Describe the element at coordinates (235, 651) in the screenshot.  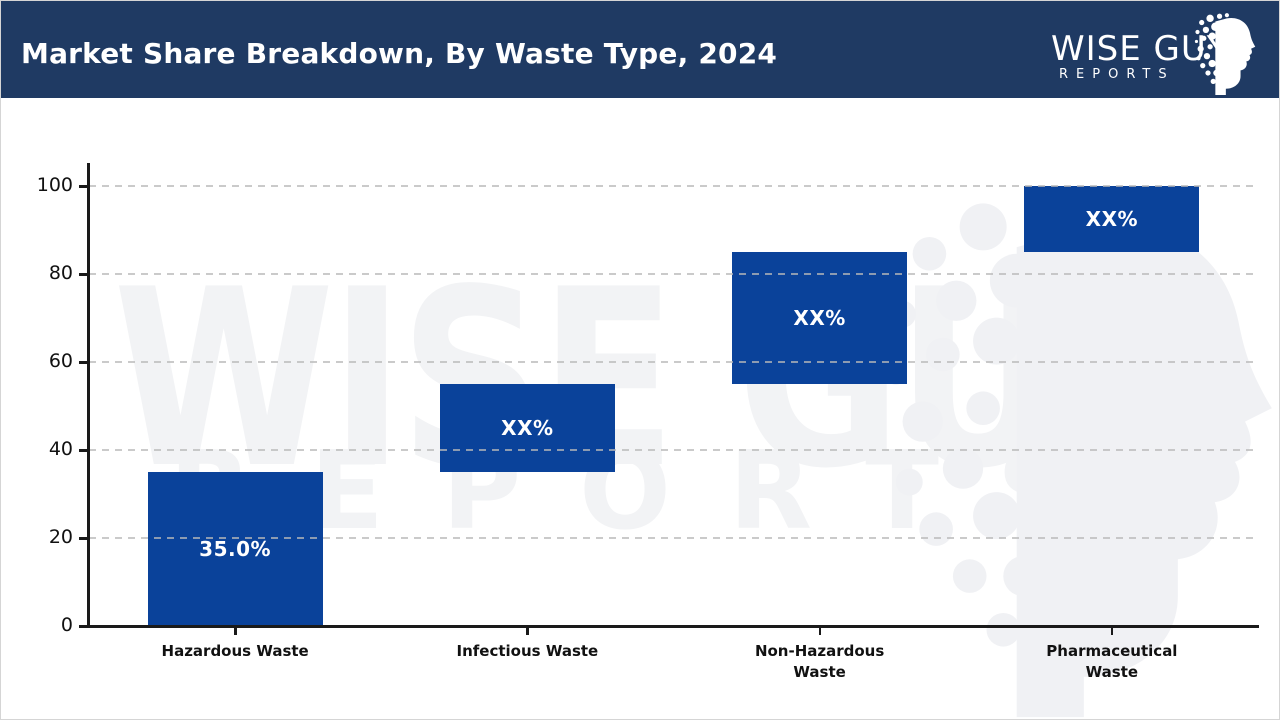
I see `x-tick-label: Hazardous Waste` at that location.